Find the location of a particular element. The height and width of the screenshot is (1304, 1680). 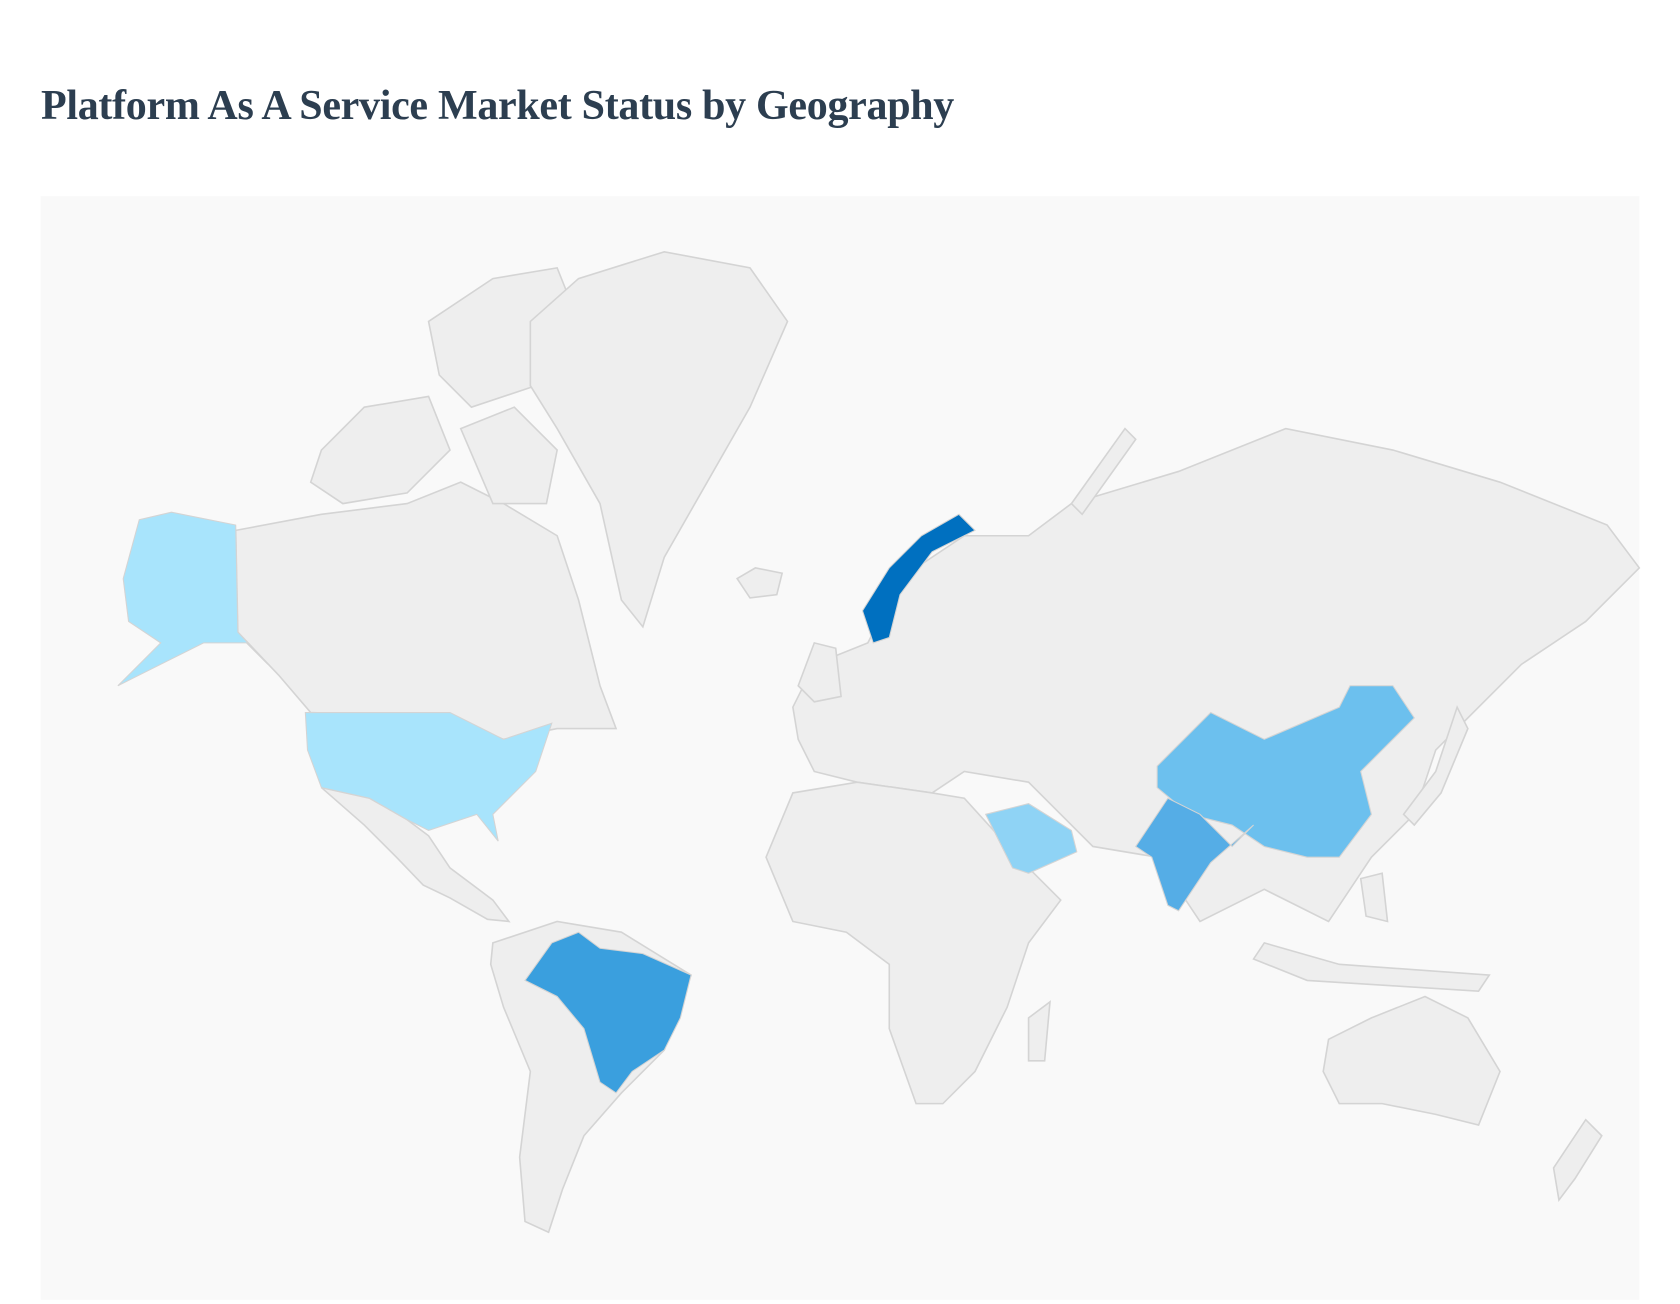

country-brazil is located at coordinates (608, 1012).